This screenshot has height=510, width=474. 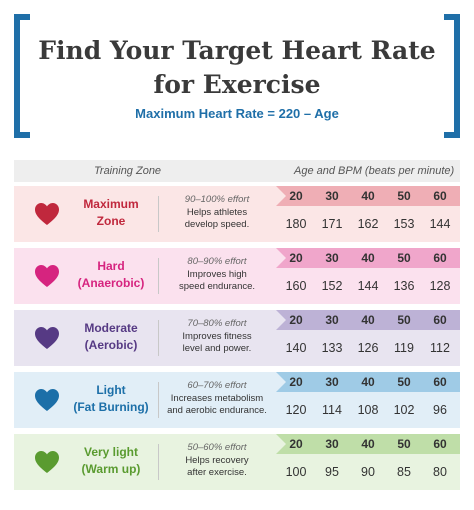 I want to click on bpm-cell: 80, so click(x=440, y=472).